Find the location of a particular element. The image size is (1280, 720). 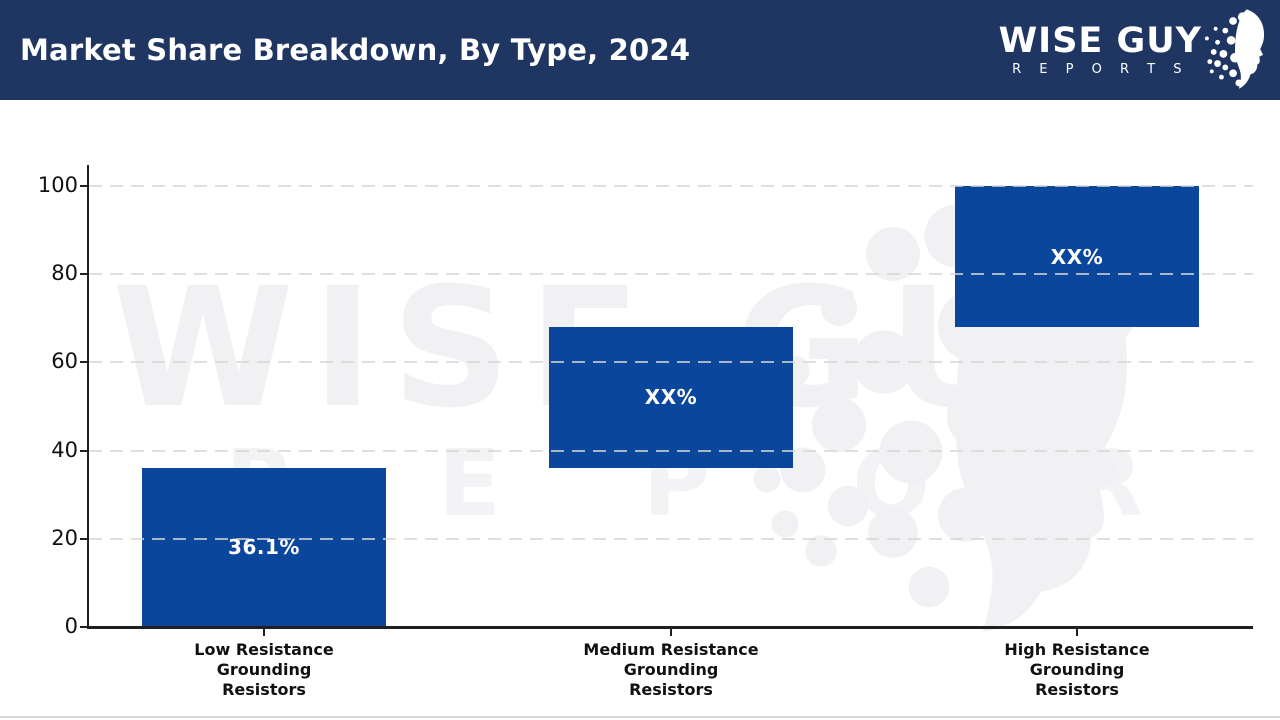

x-category-label-3: High Resistance Grounding Resistors is located at coordinates (1077, 670).